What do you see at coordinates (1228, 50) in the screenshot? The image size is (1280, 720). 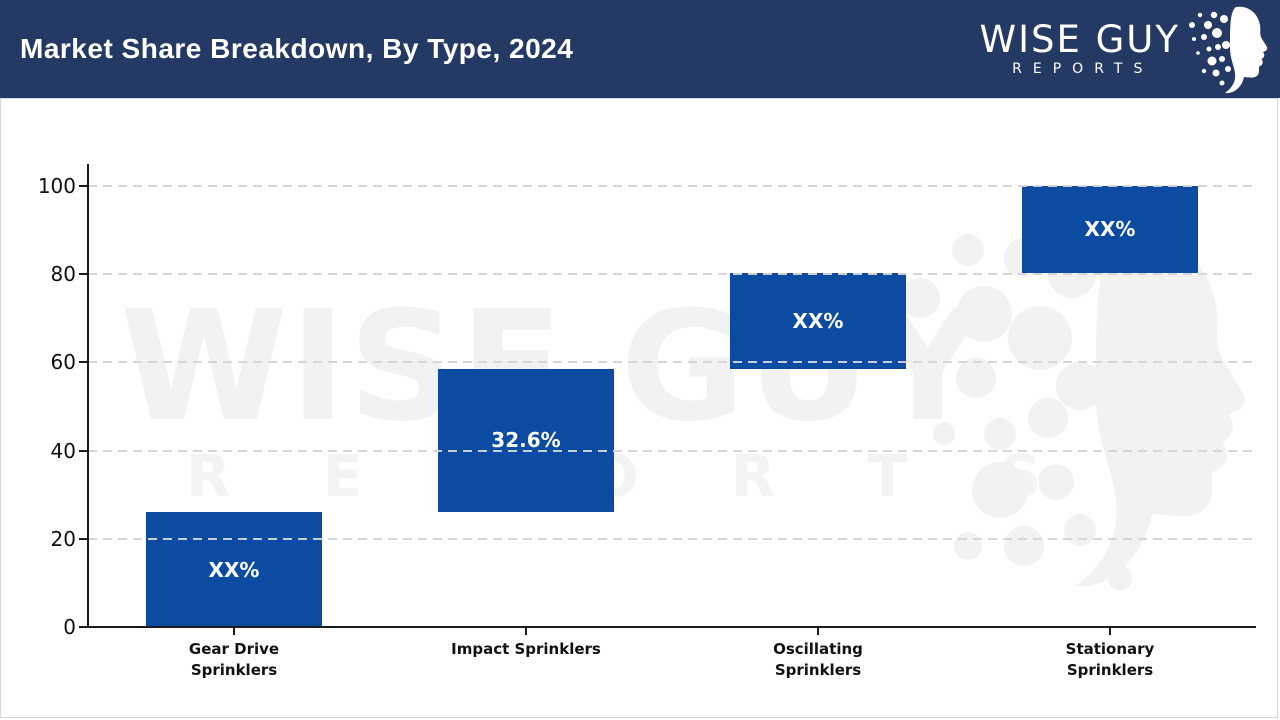 I see `logo-head-icon` at bounding box center [1228, 50].